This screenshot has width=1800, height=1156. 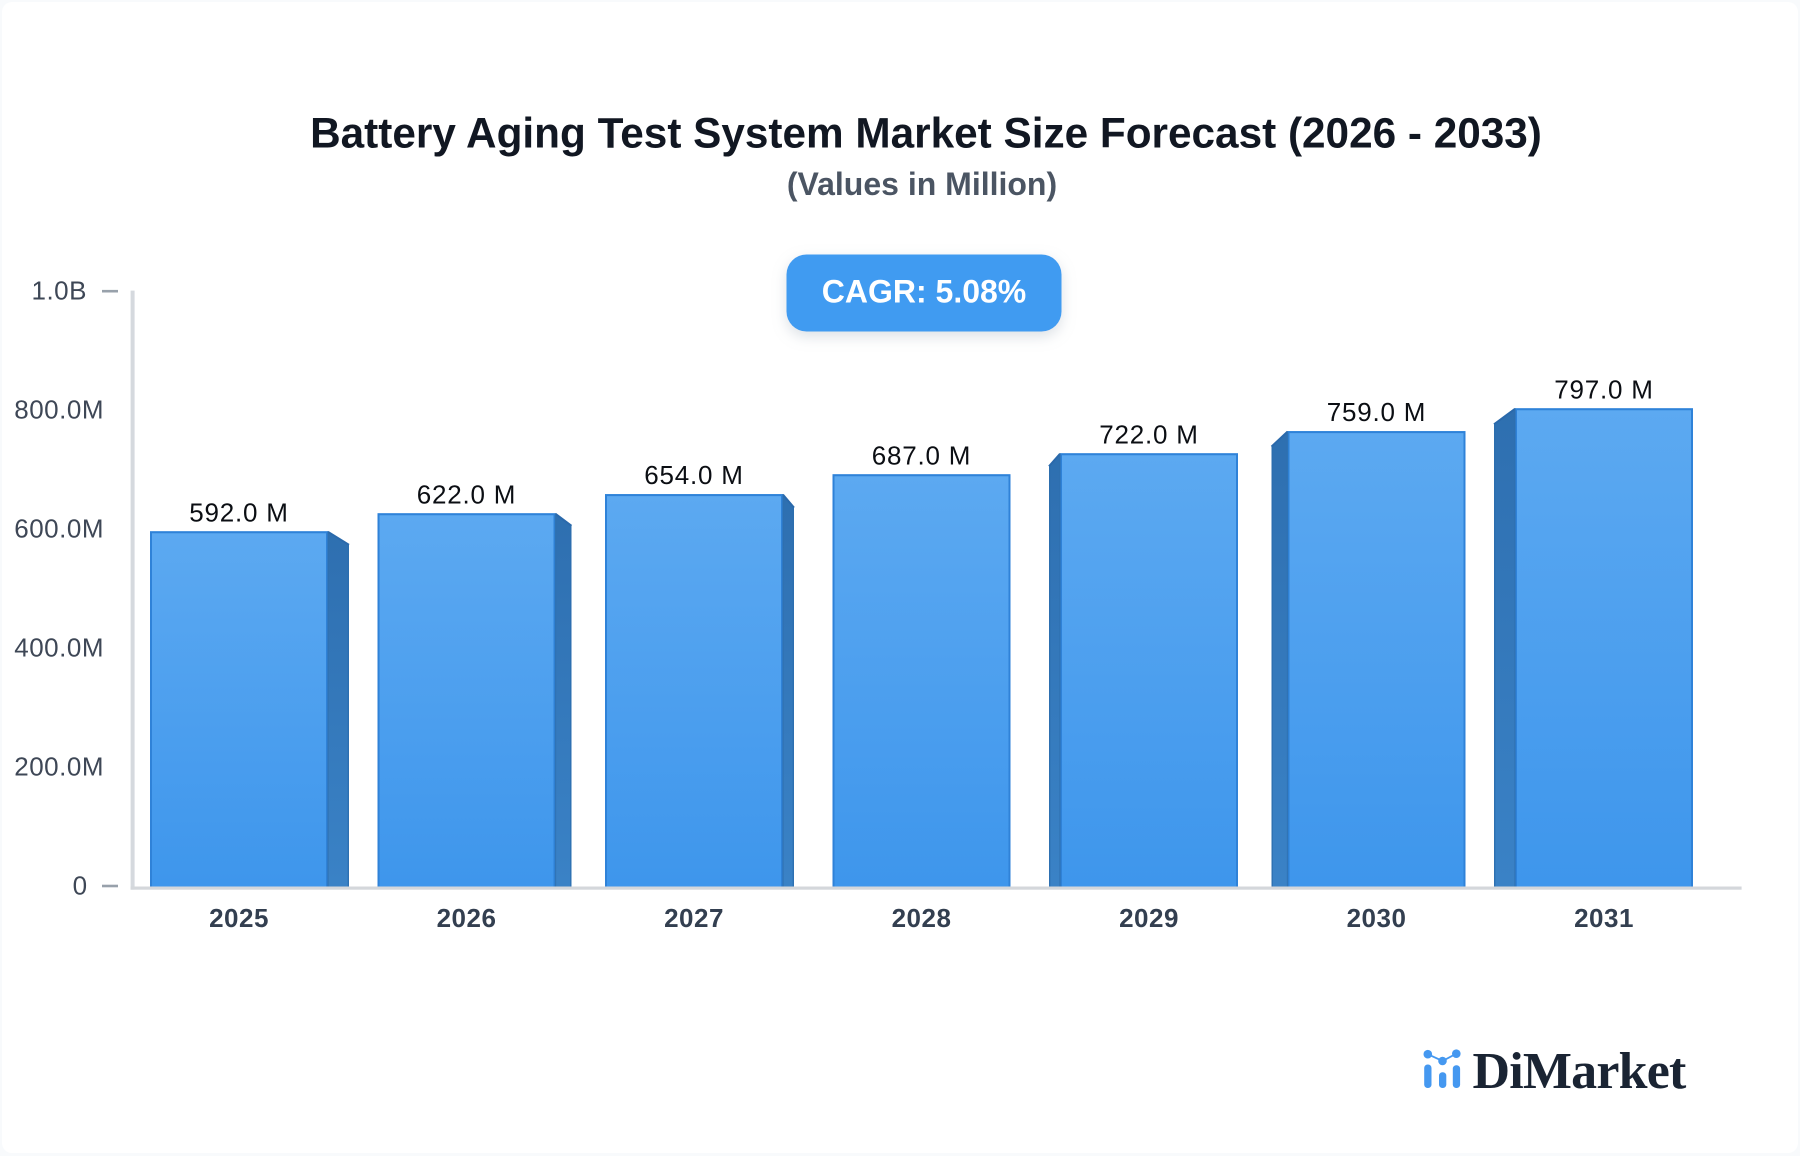 I want to click on svg-text: CAGR: 5.08%, so click(x=924, y=292).